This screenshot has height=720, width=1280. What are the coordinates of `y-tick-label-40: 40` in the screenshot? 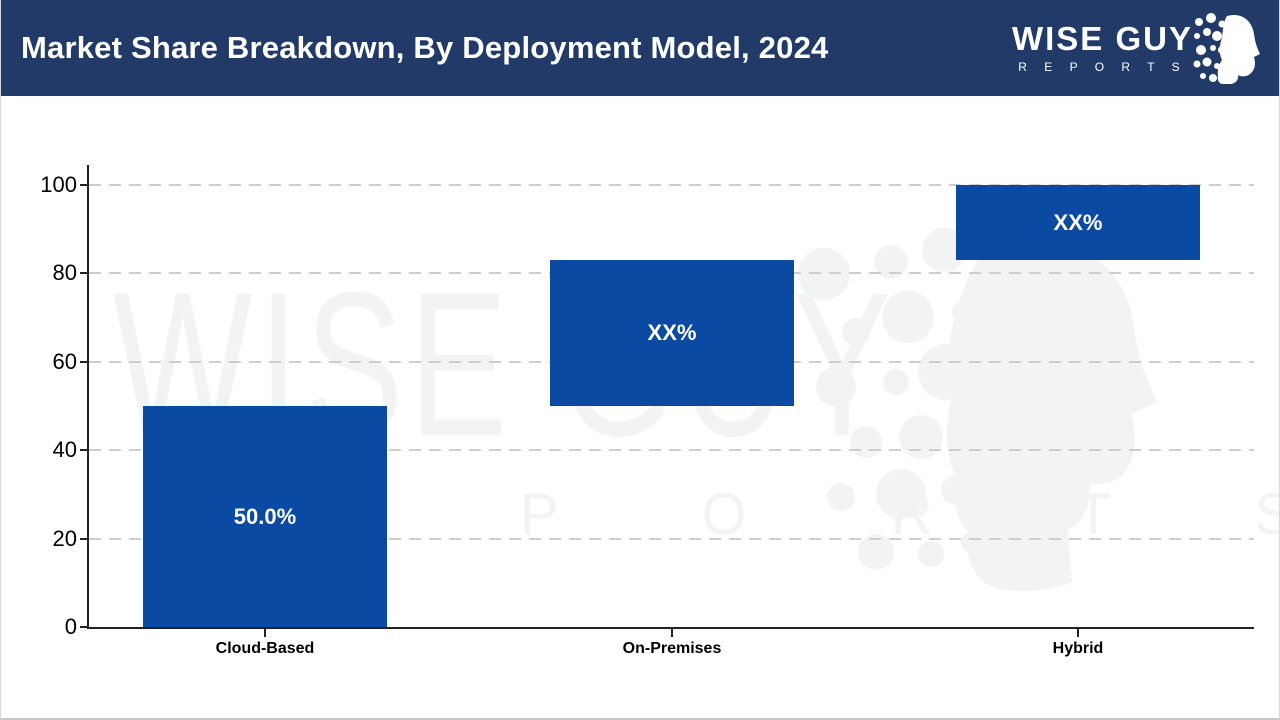 It's located at (64, 450).